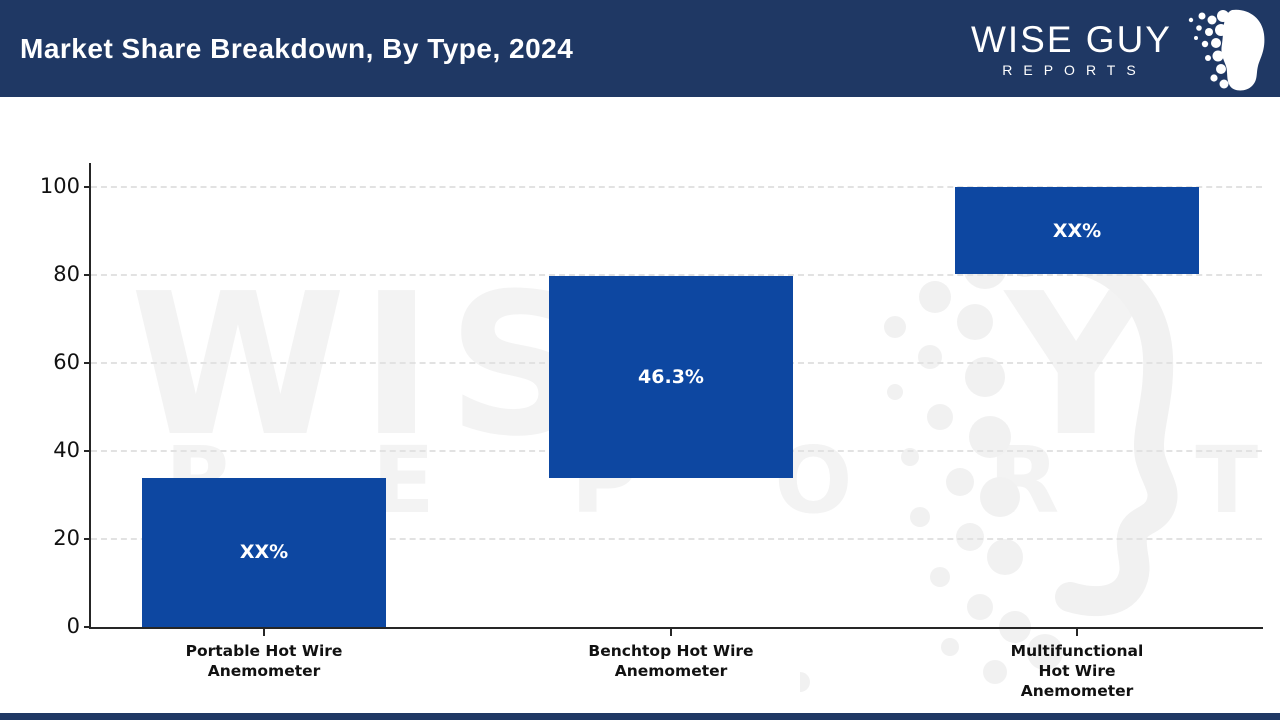  I want to click on y-tick-label: 20, so click(66, 538).